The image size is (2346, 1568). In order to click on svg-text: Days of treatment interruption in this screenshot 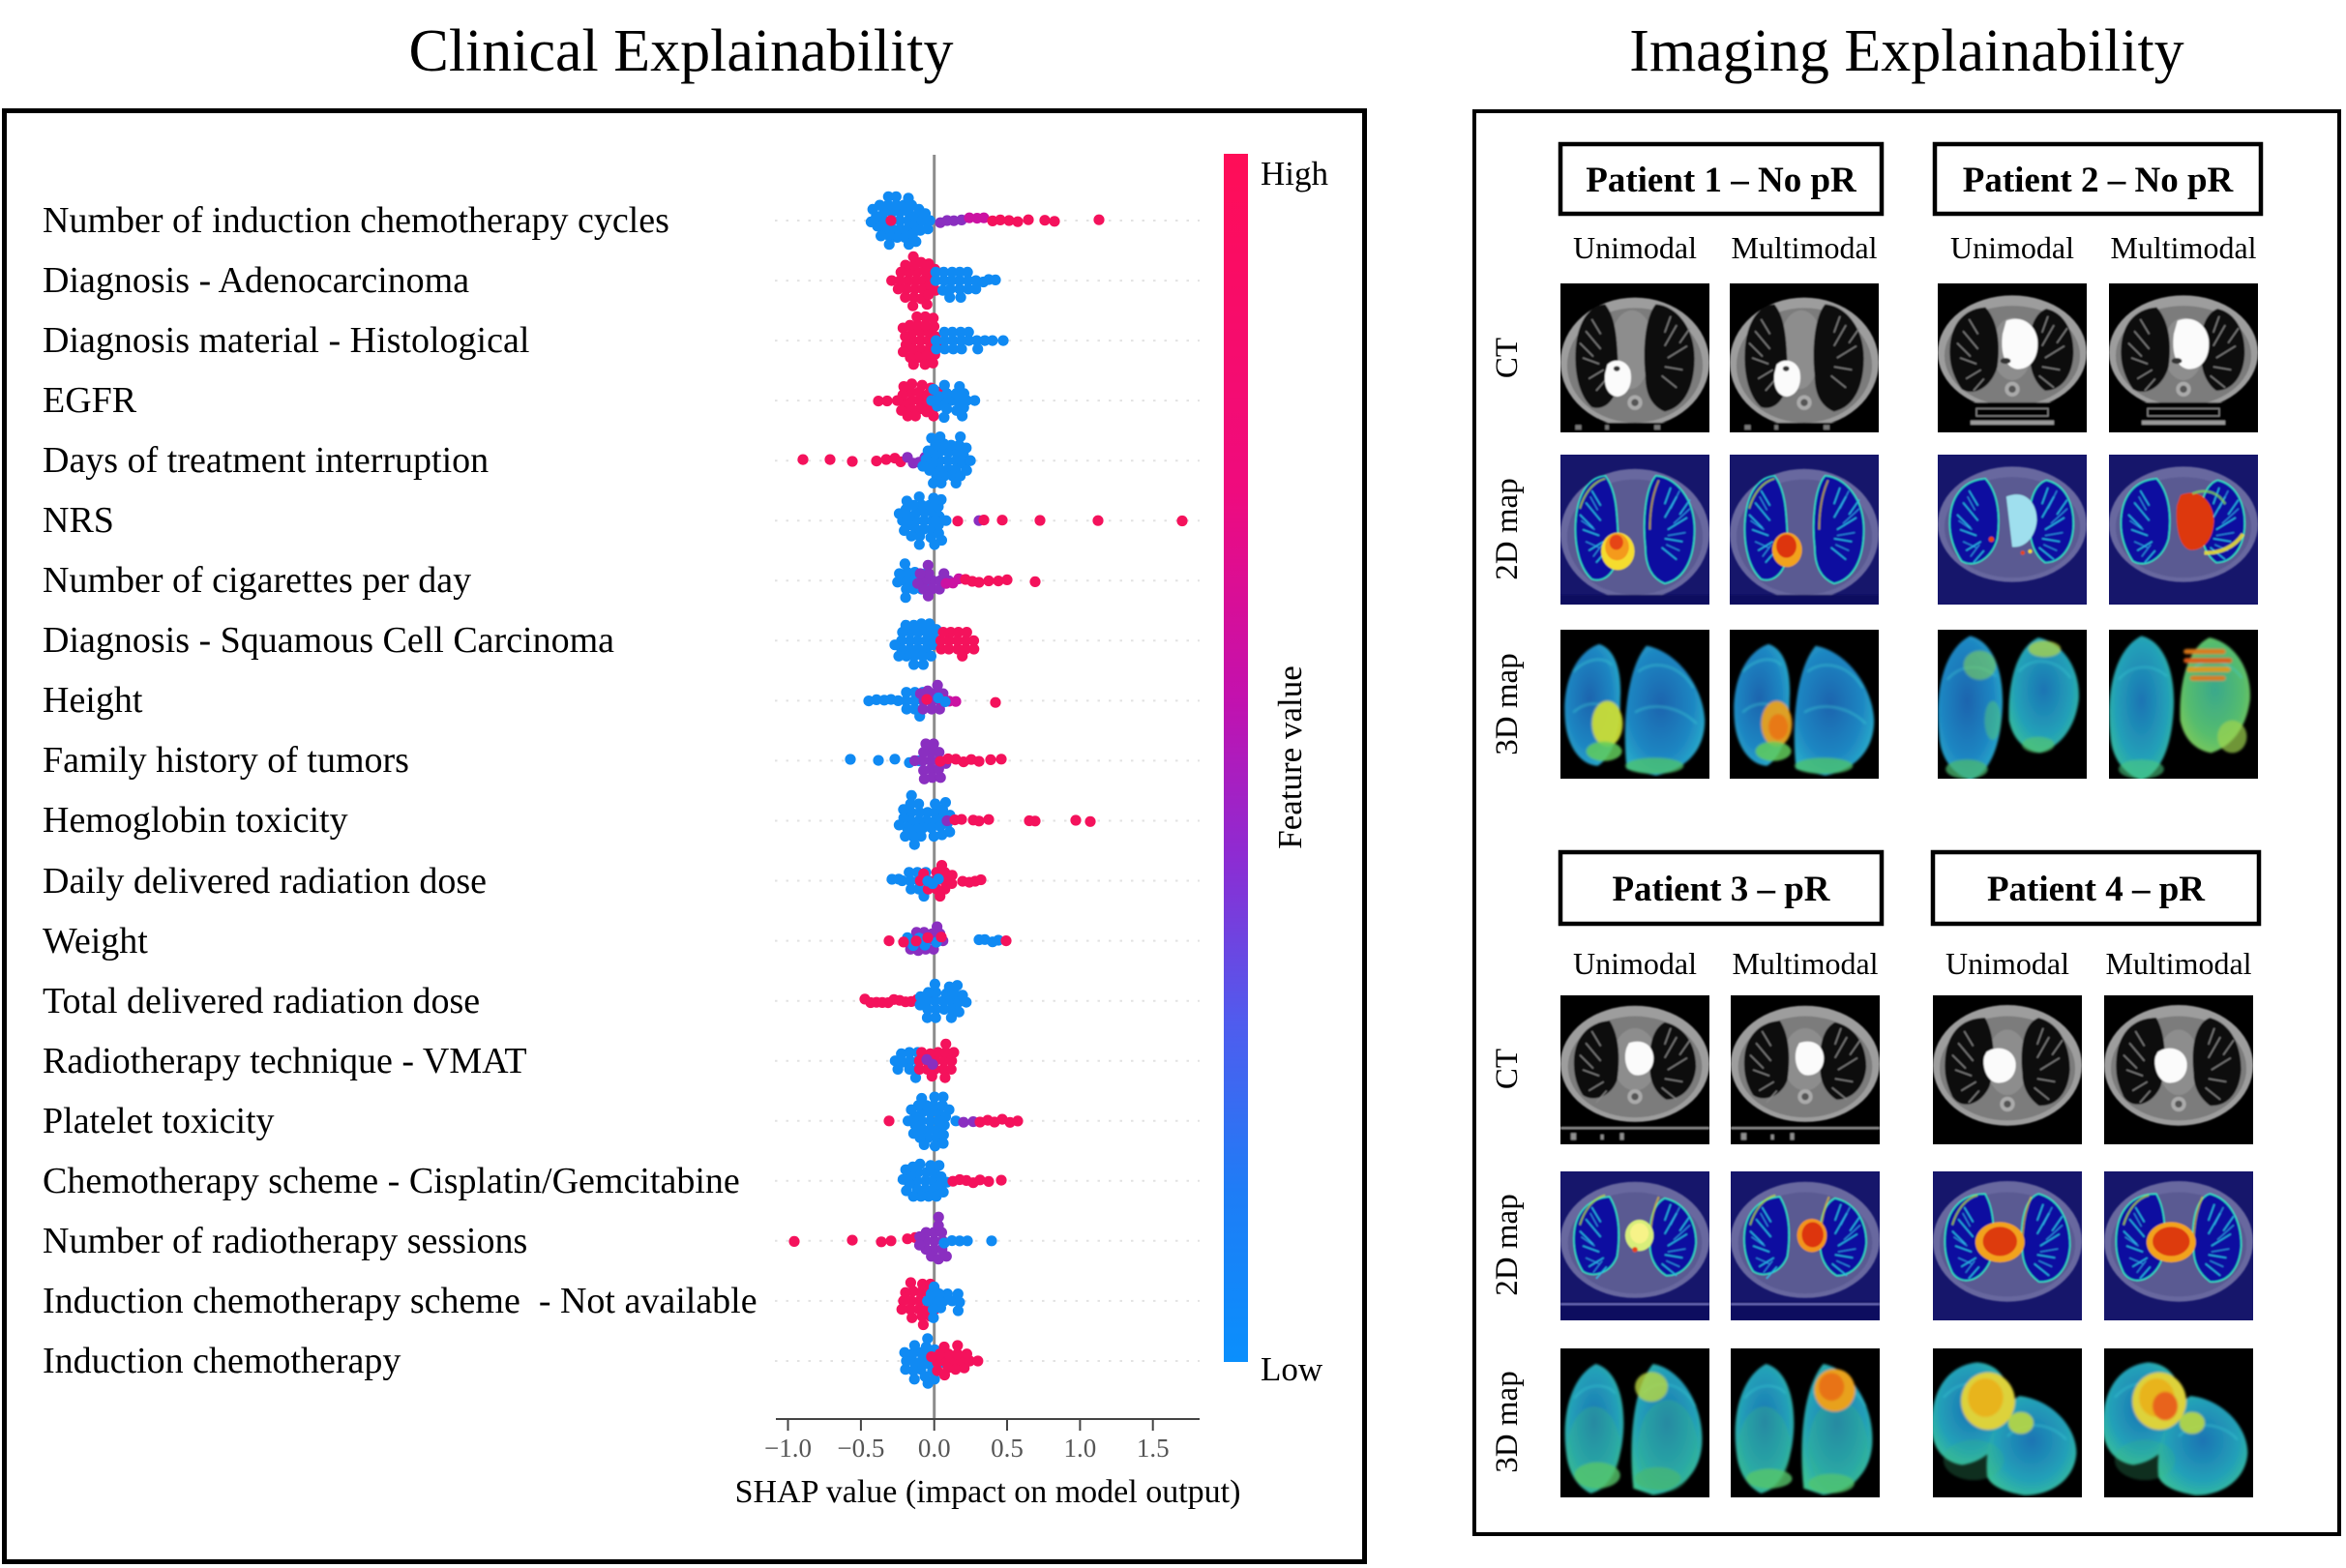, I will do `click(266, 460)`.